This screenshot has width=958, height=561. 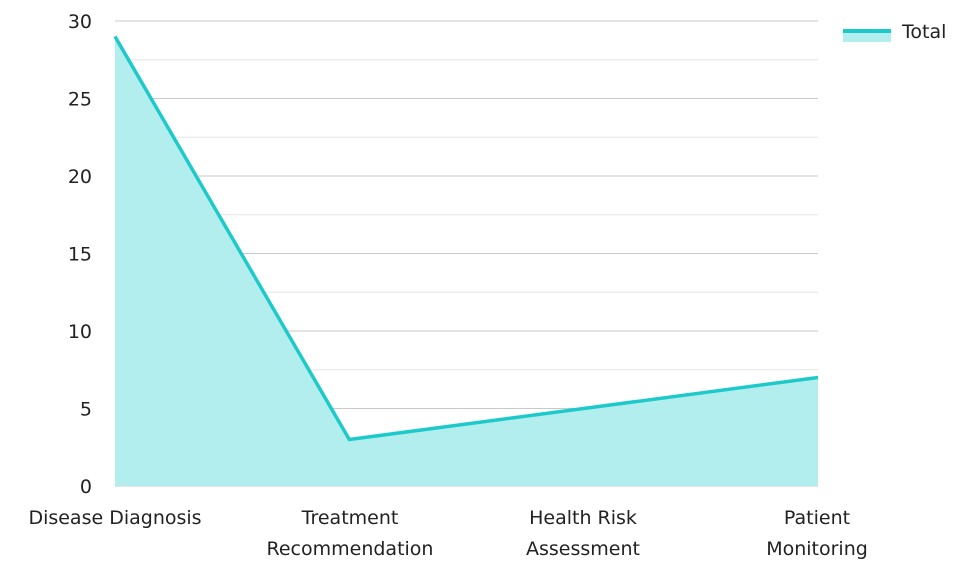 I want to click on legend-swatch-line, so click(x=867, y=31).